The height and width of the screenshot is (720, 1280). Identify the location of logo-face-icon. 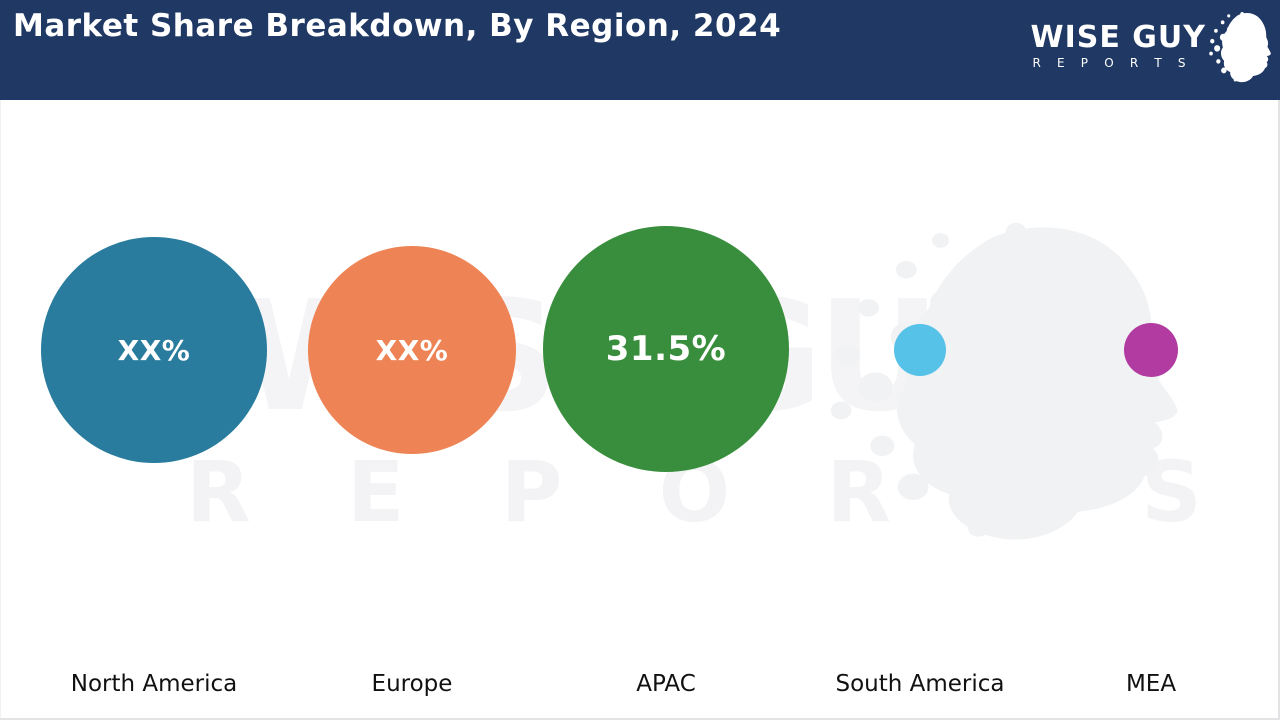
(1240, 47).